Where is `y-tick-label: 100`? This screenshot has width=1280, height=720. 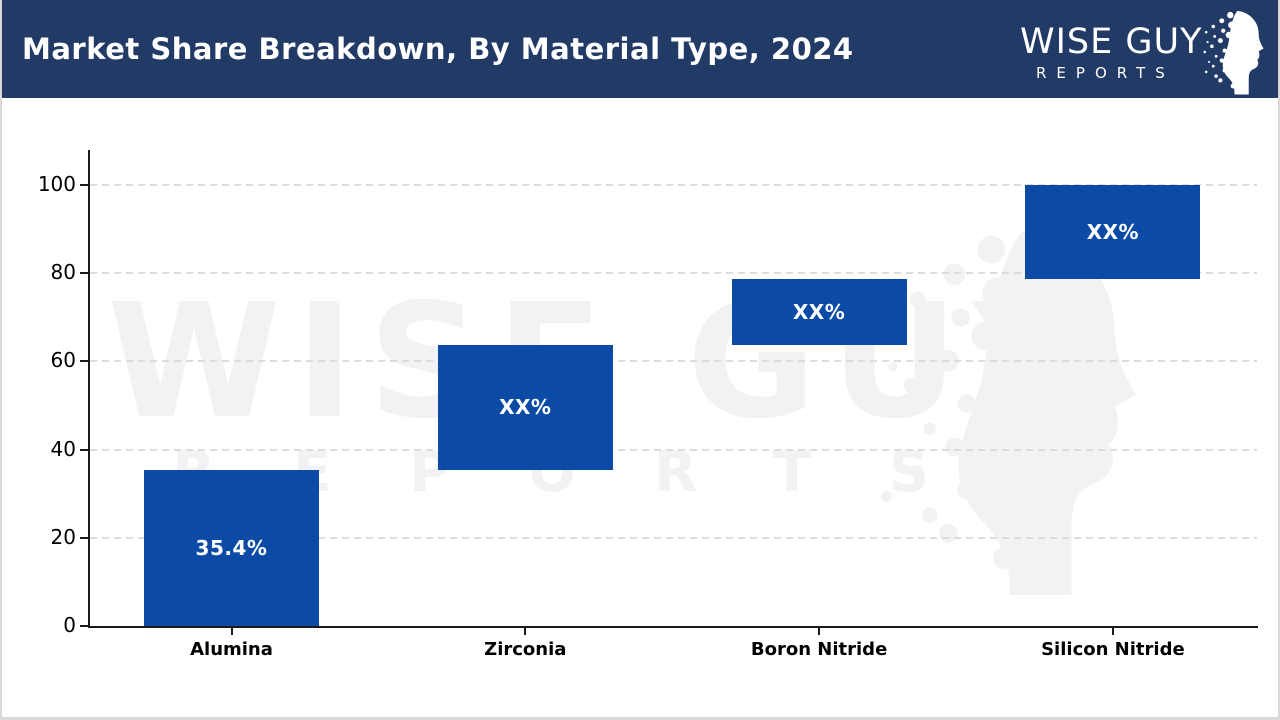
y-tick-label: 100 is located at coordinates (56, 184).